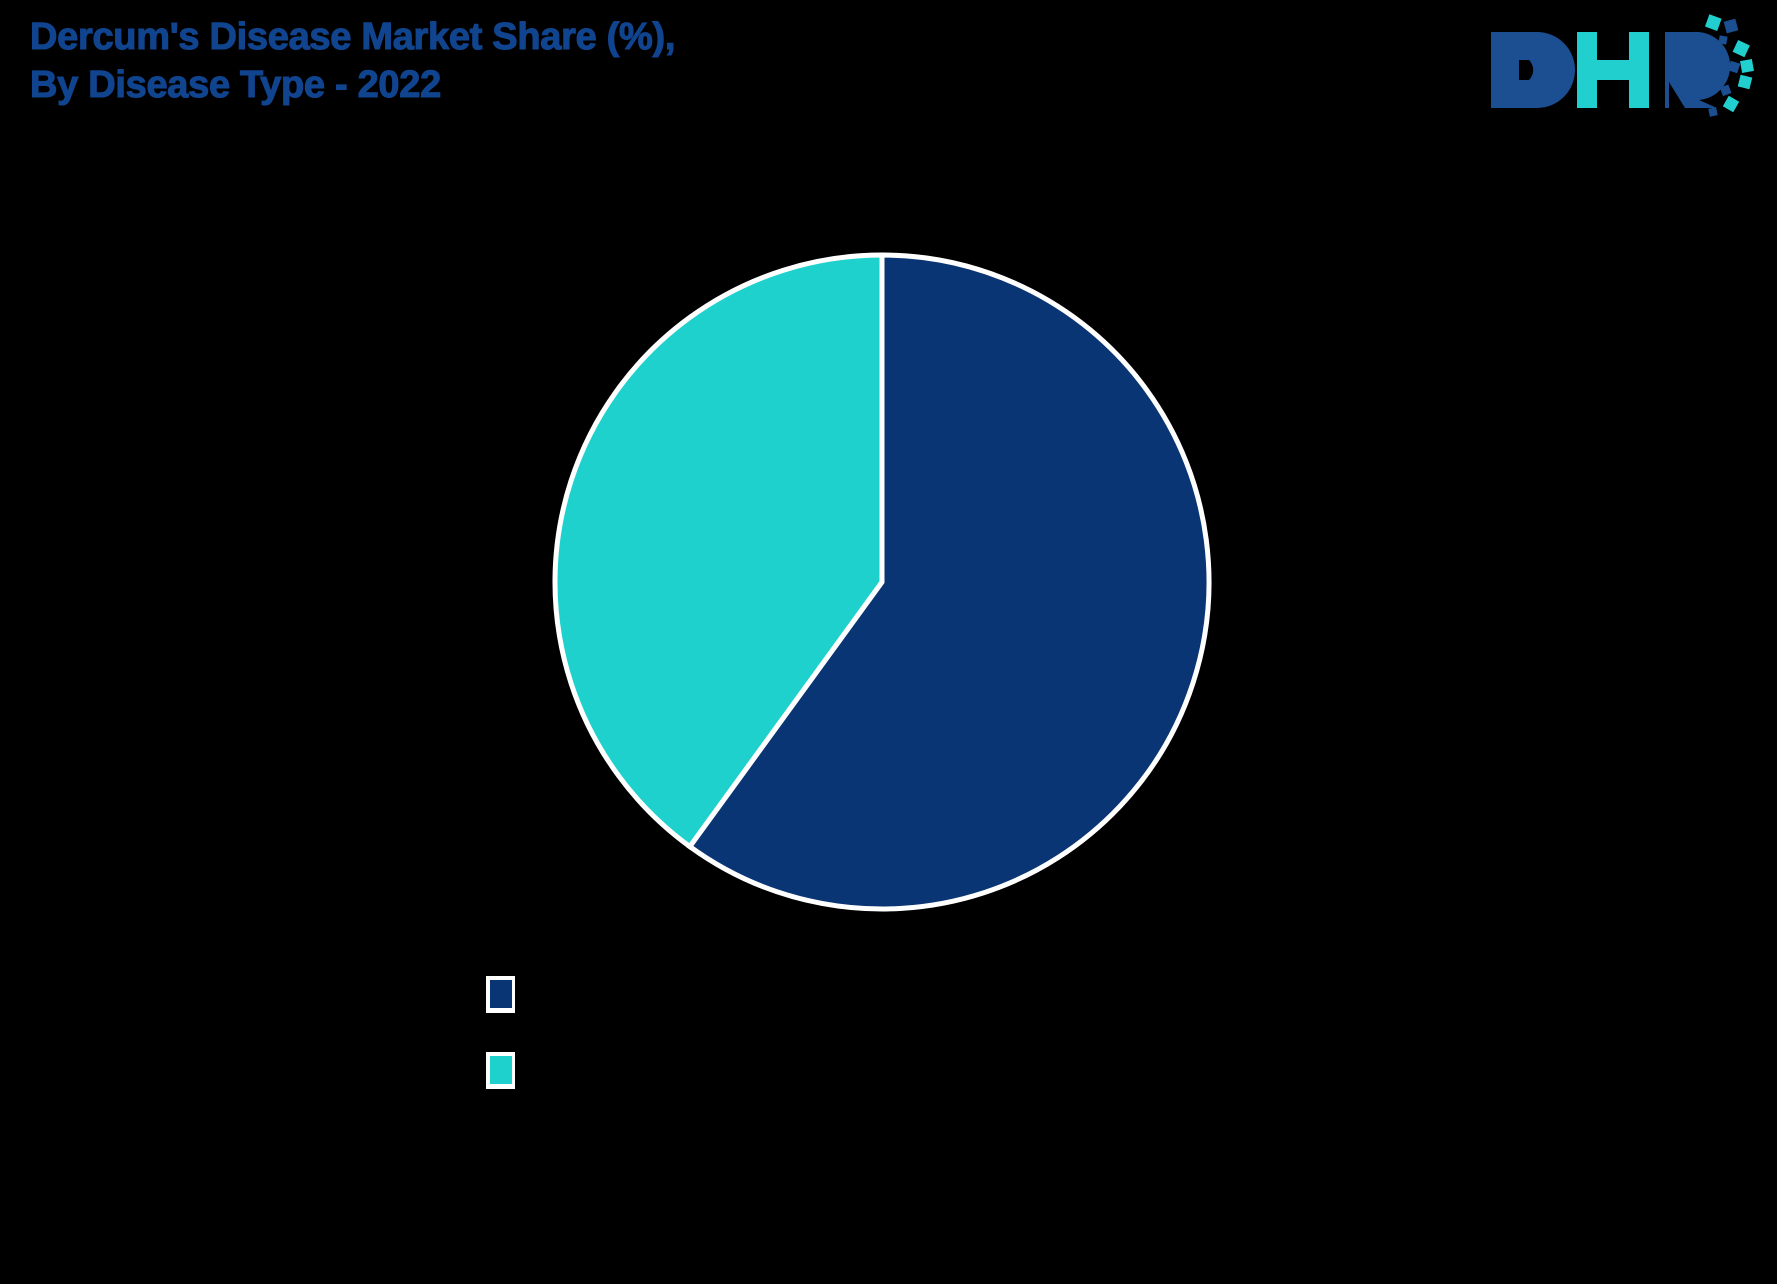 The height and width of the screenshot is (1284, 1777). I want to click on chart-legend, so click(936, 1051).